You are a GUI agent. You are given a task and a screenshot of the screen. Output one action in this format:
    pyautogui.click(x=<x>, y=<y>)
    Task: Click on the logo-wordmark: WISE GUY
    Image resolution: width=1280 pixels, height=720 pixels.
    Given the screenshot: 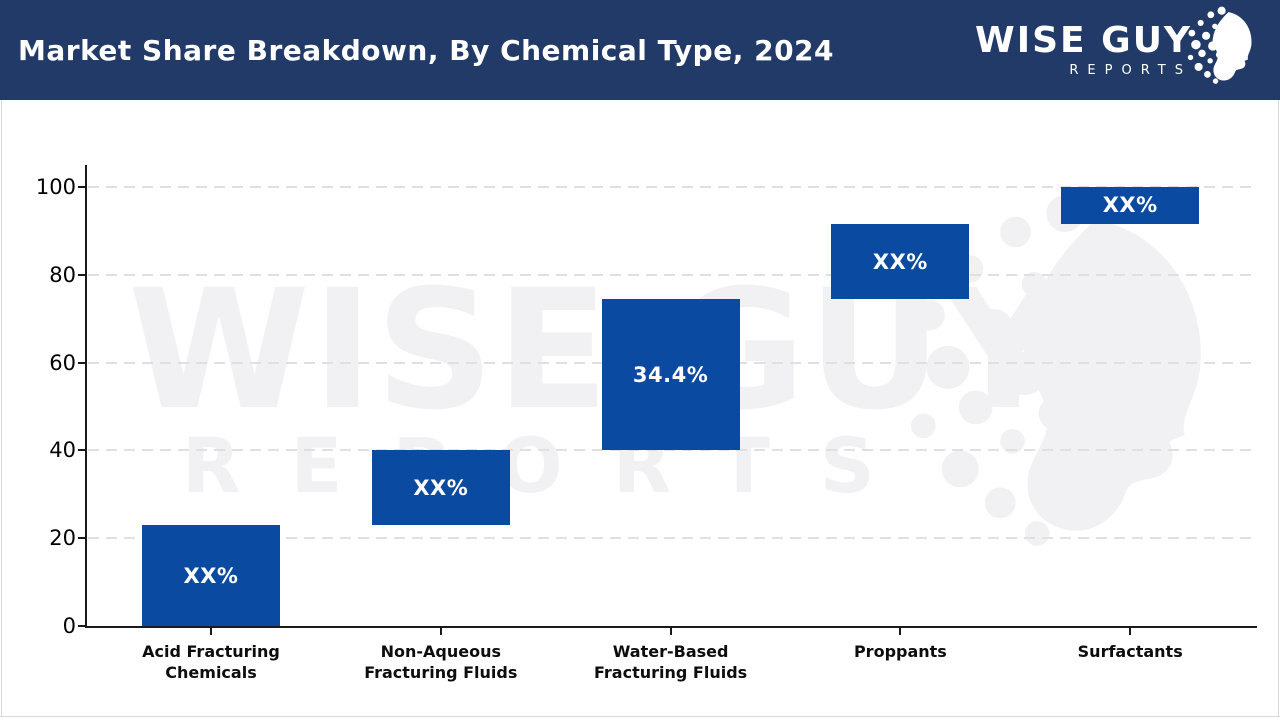 What is the action you would take?
    pyautogui.click(x=1083, y=40)
    